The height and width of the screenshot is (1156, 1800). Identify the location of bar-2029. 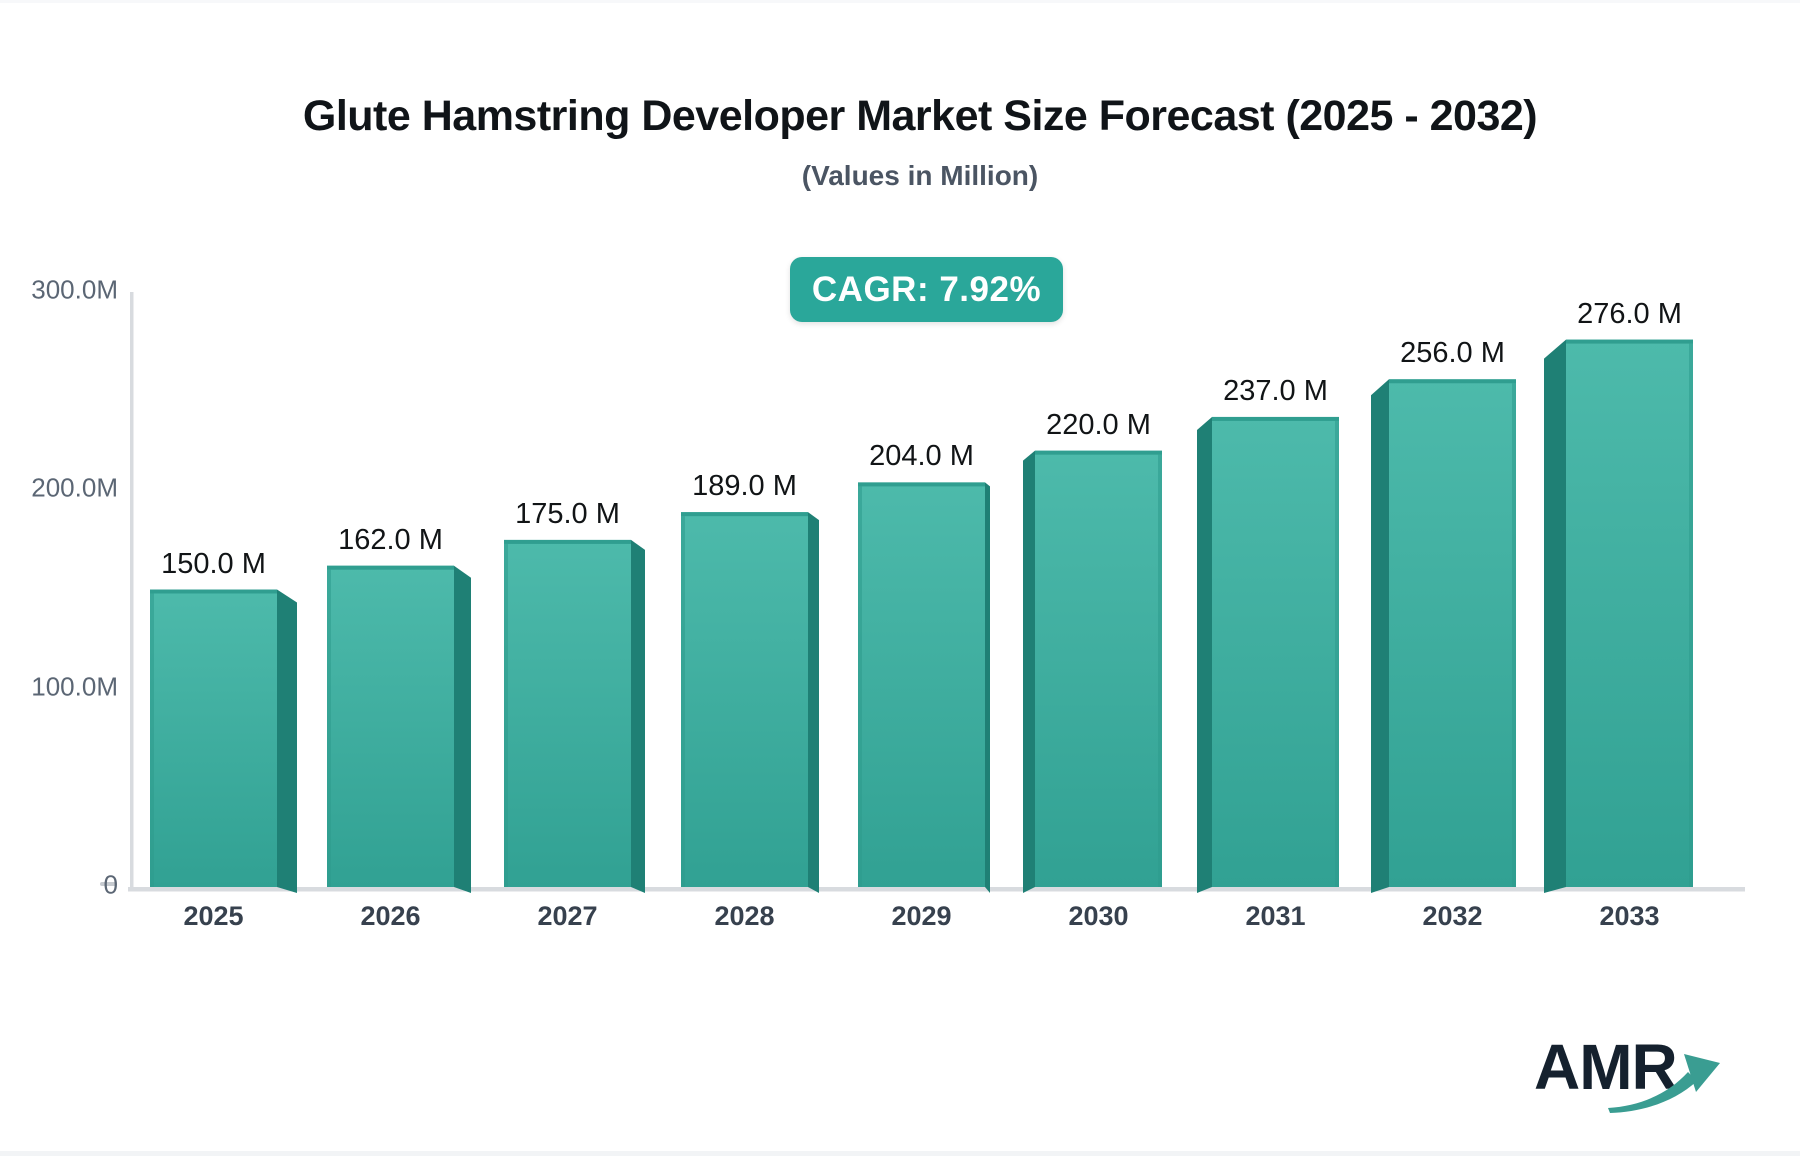
(921, 684).